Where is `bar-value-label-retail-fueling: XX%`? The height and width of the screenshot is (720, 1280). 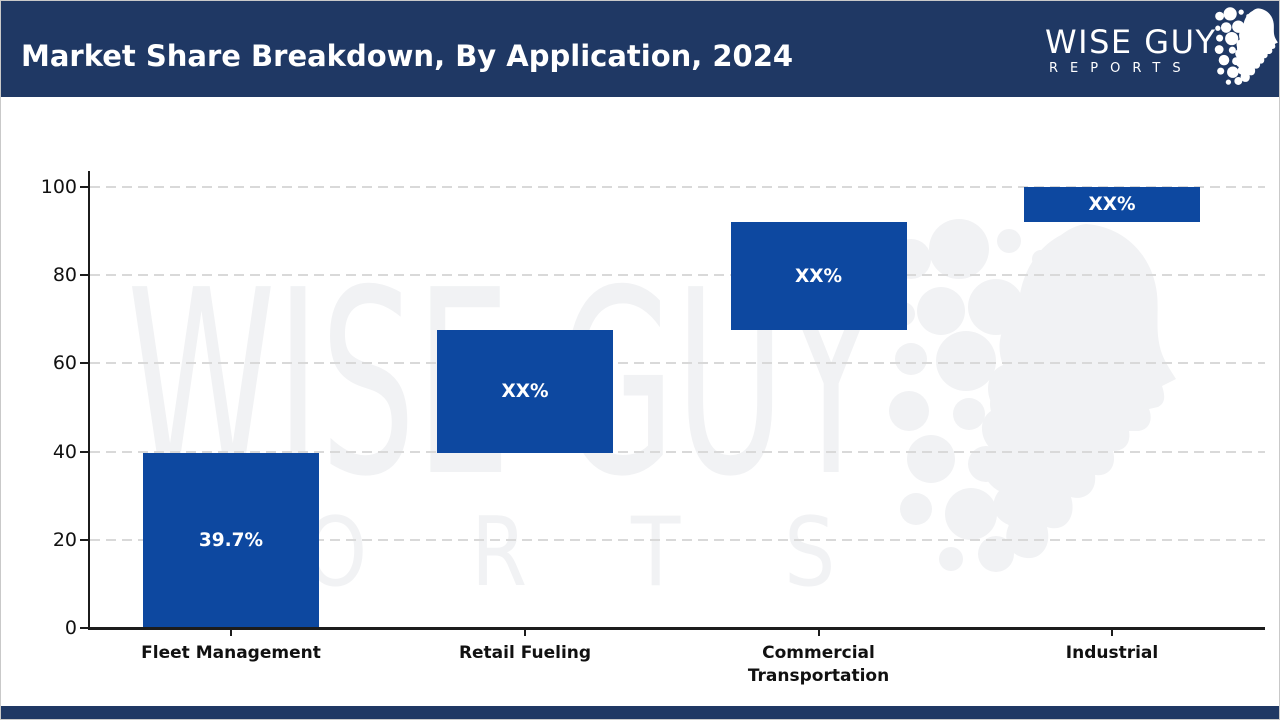 bar-value-label-retail-fueling: XX% is located at coordinates (525, 392).